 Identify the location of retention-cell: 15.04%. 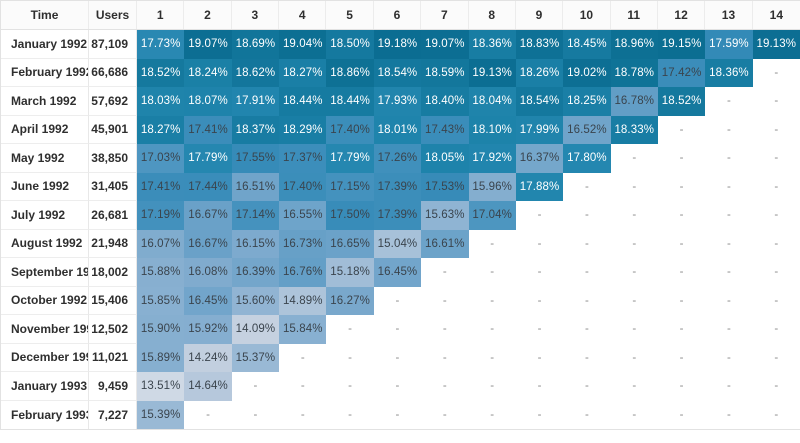
(397, 243).